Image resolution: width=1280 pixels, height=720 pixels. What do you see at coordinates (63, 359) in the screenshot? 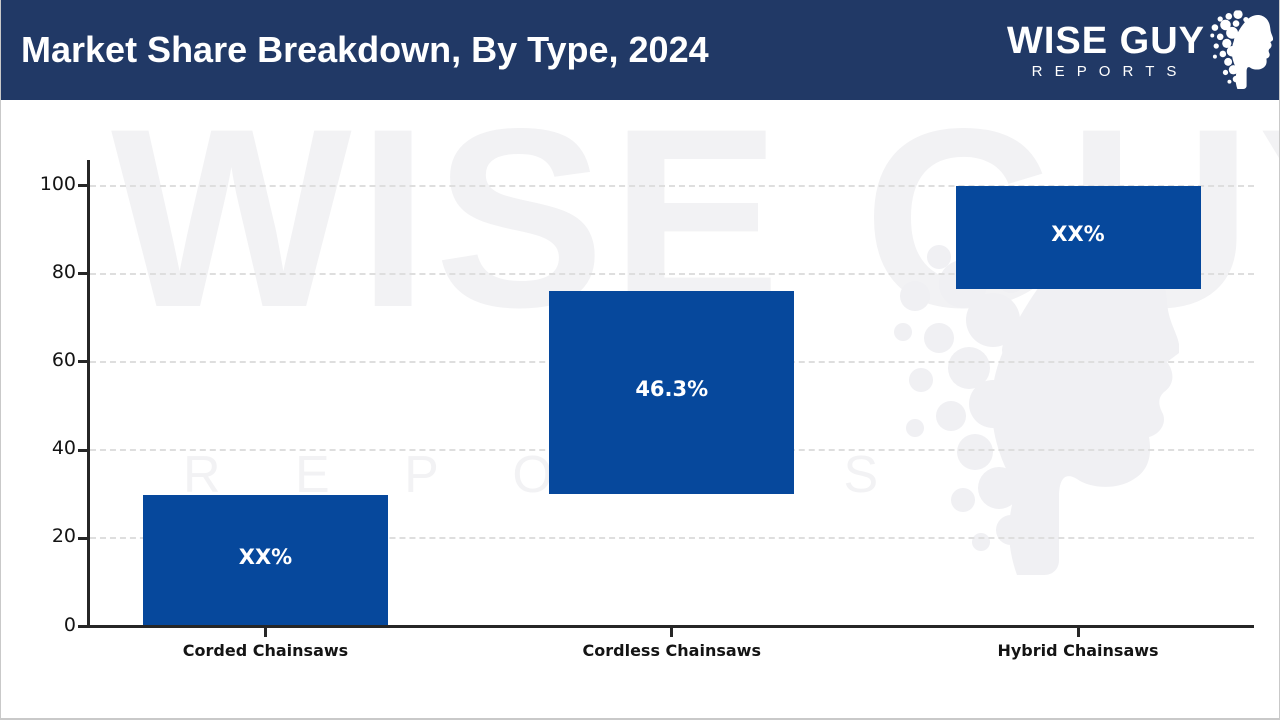
I see `y-axis-label-60: 60` at bounding box center [63, 359].